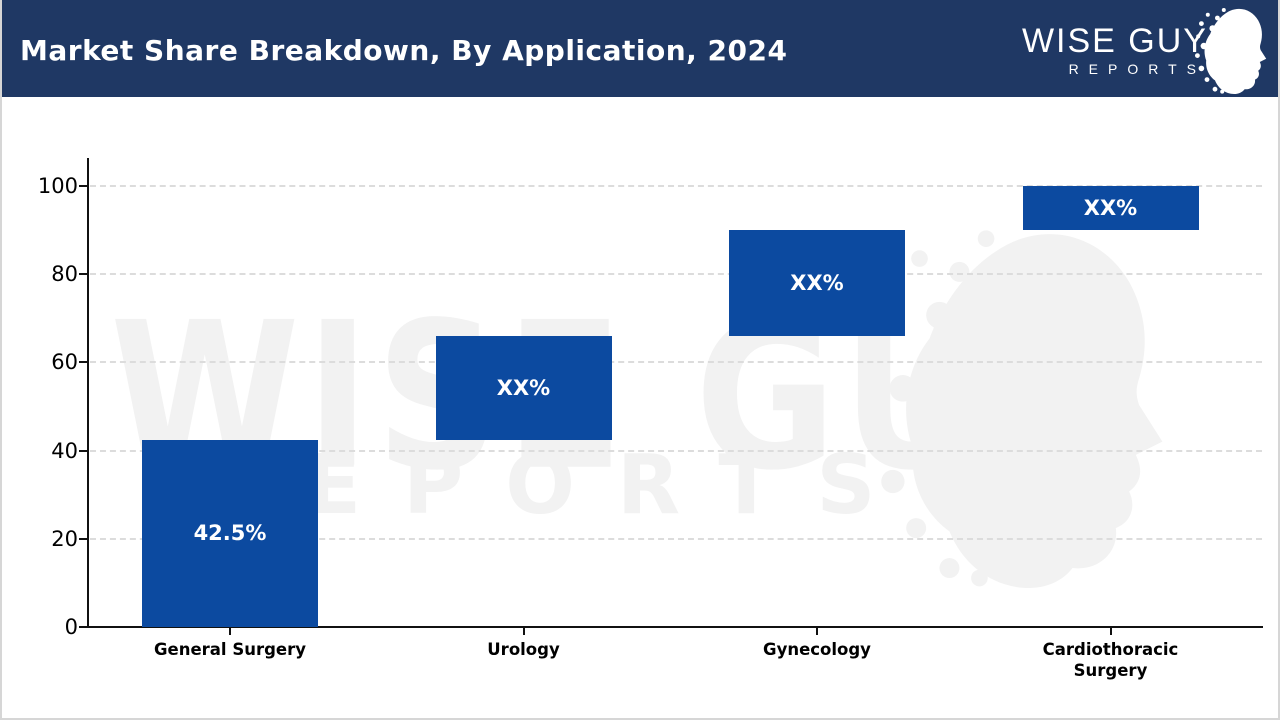 This screenshot has width=1280, height=720. What do you see at coordinates (64, 538) in the screenshot?
I see `y-tick-label: 20` at bounding box center [64, 538].